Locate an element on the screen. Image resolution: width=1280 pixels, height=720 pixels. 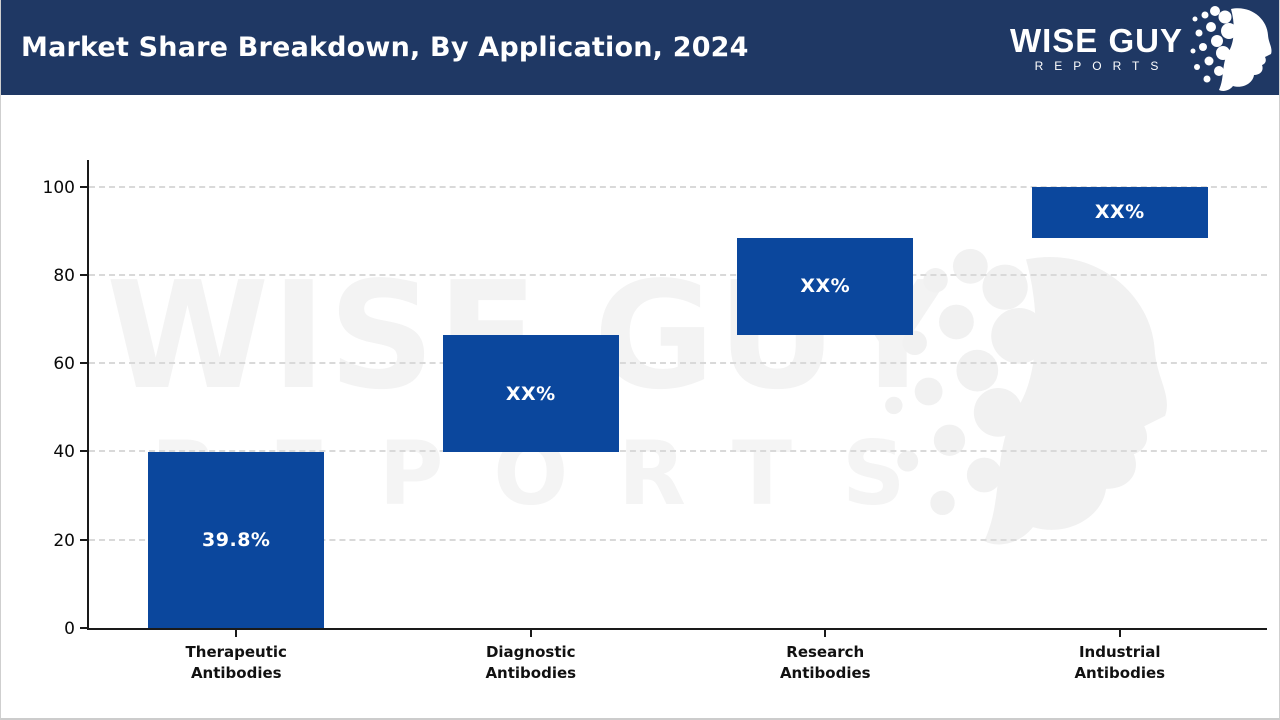
y-tick-label: 60 is located at coordinates (64, 364).